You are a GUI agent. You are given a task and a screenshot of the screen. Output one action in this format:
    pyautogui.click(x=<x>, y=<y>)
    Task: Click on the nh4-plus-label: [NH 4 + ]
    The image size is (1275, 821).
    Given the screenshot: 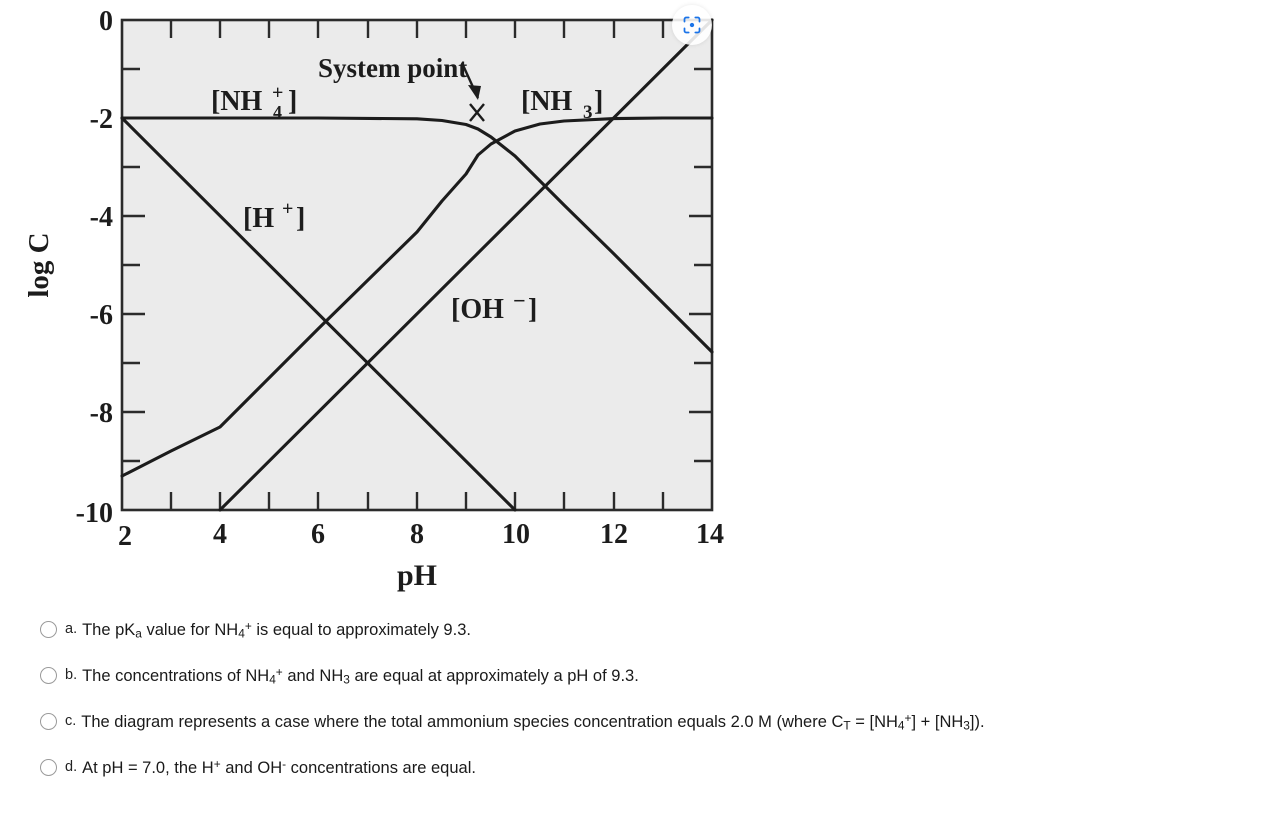 What is the action you would take?
    pyautogui.click(x=254, y=102)
    